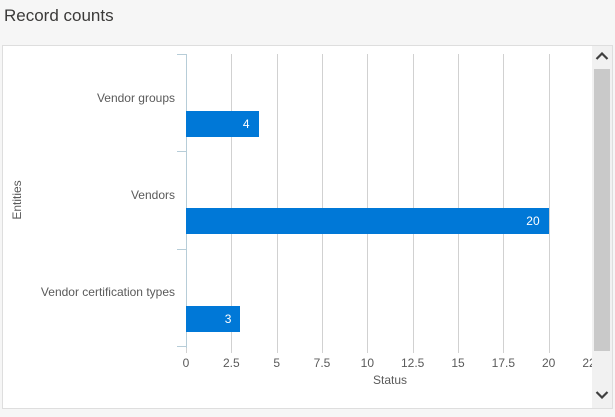 The width and height of the screenshot is (615, 417). What do you see at coordinates (152, 195) in the screenshot?
I see `category-label-vendors: Vendors` at bounding box center [152, 195].